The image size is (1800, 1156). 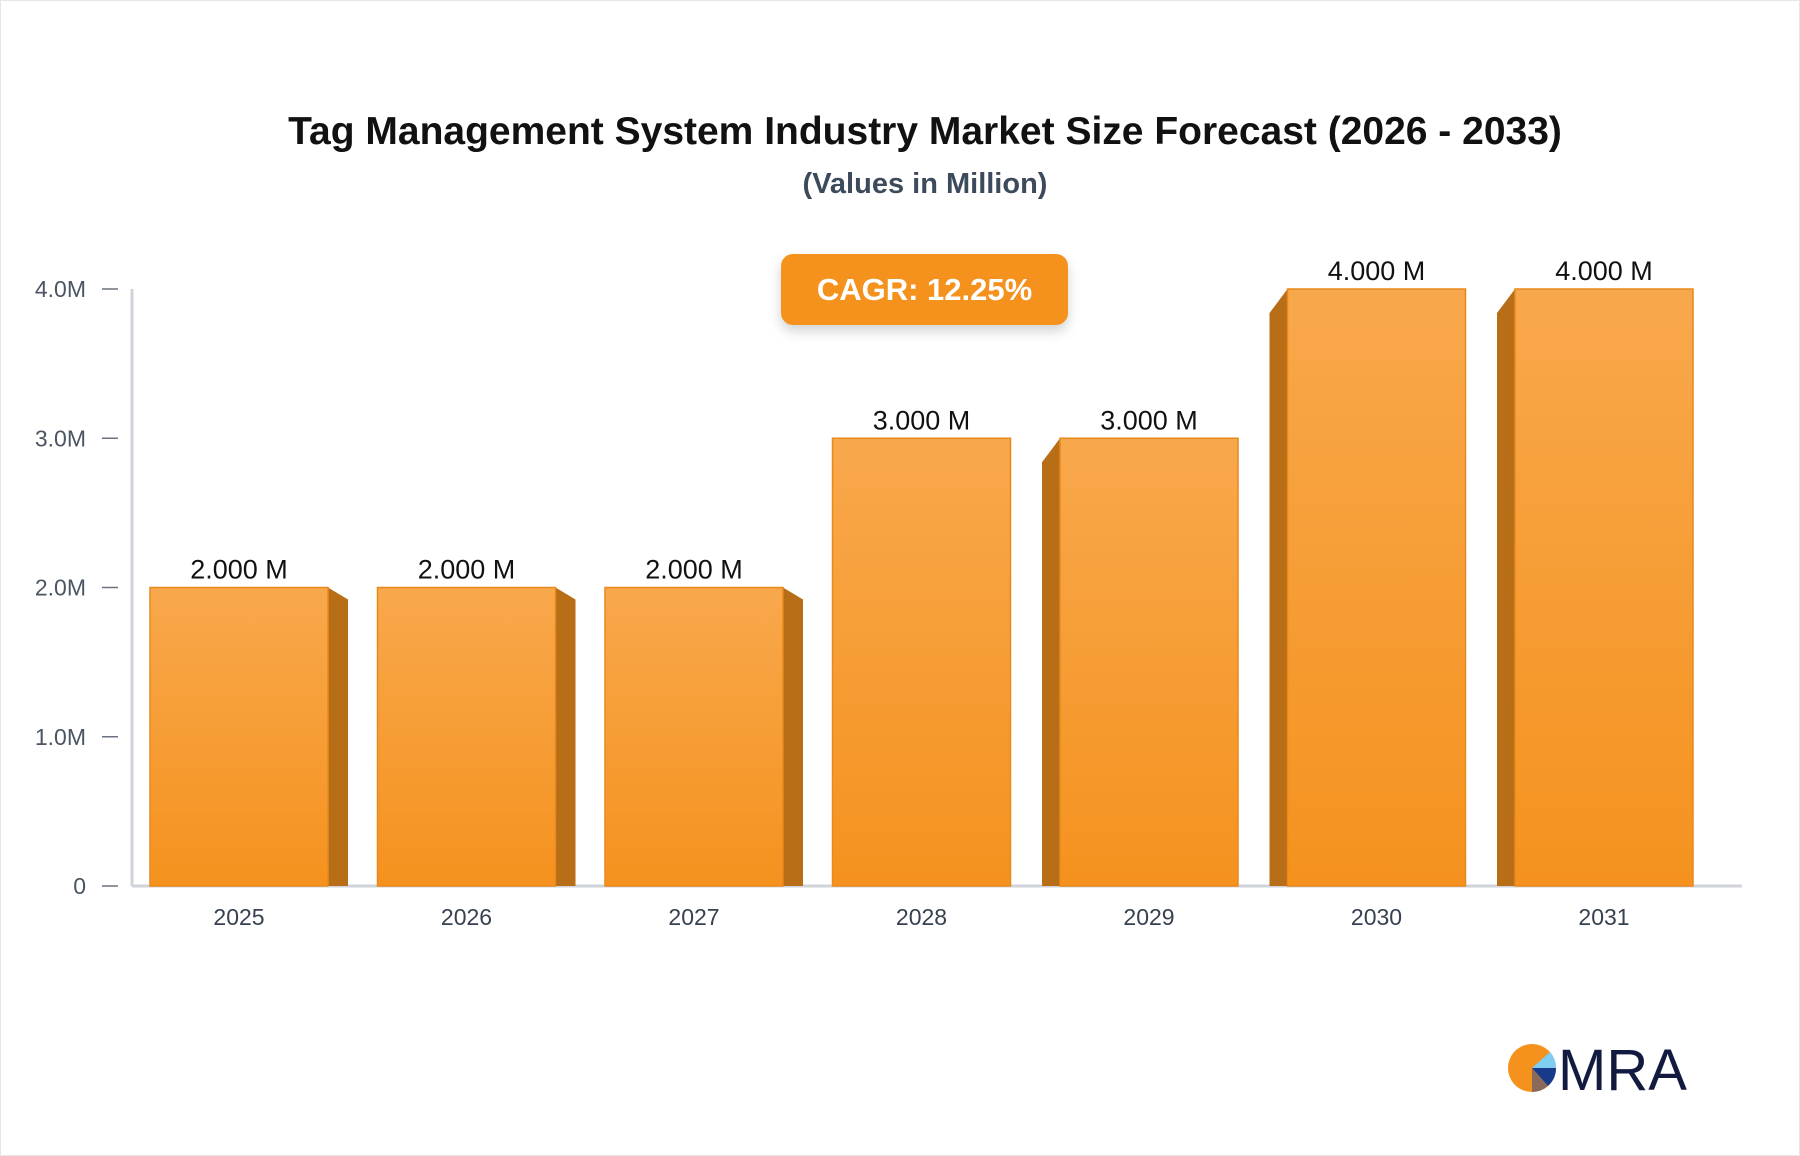 I want to click on bar-2028, so click(x=921, y=662).